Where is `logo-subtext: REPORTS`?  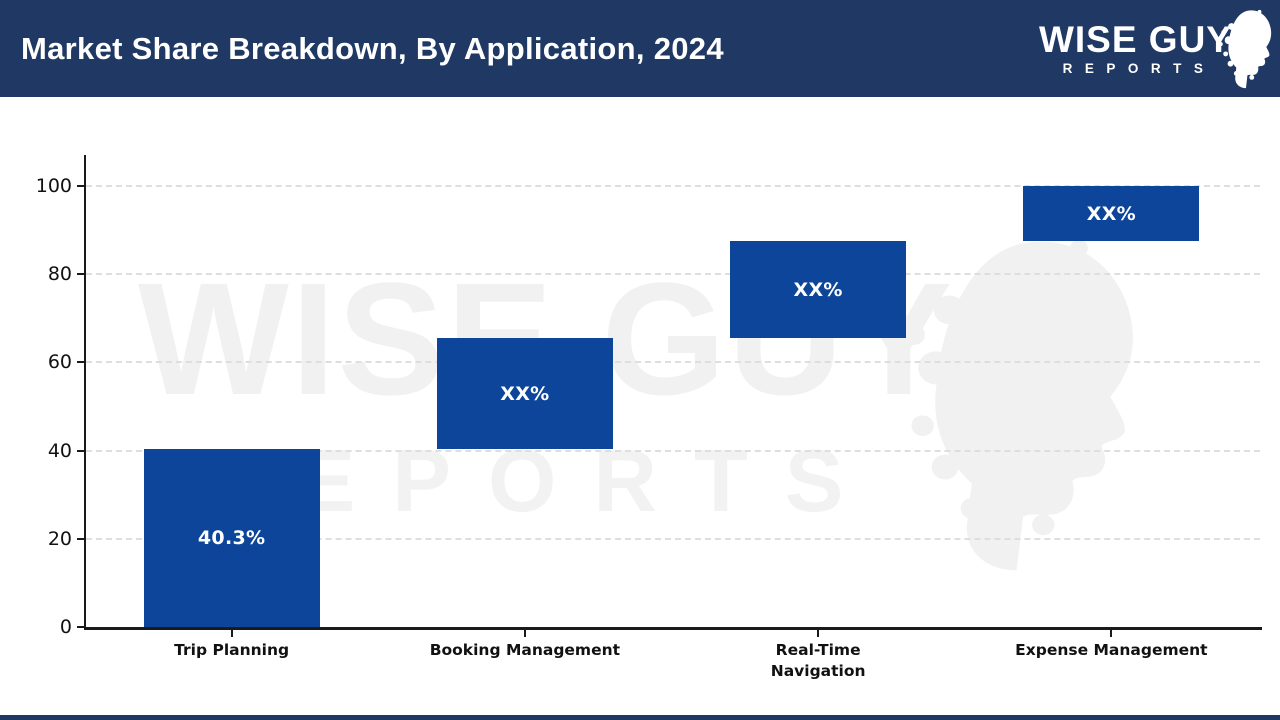
logo-subtext: REPORTS is located at coordinates (1139, 69).